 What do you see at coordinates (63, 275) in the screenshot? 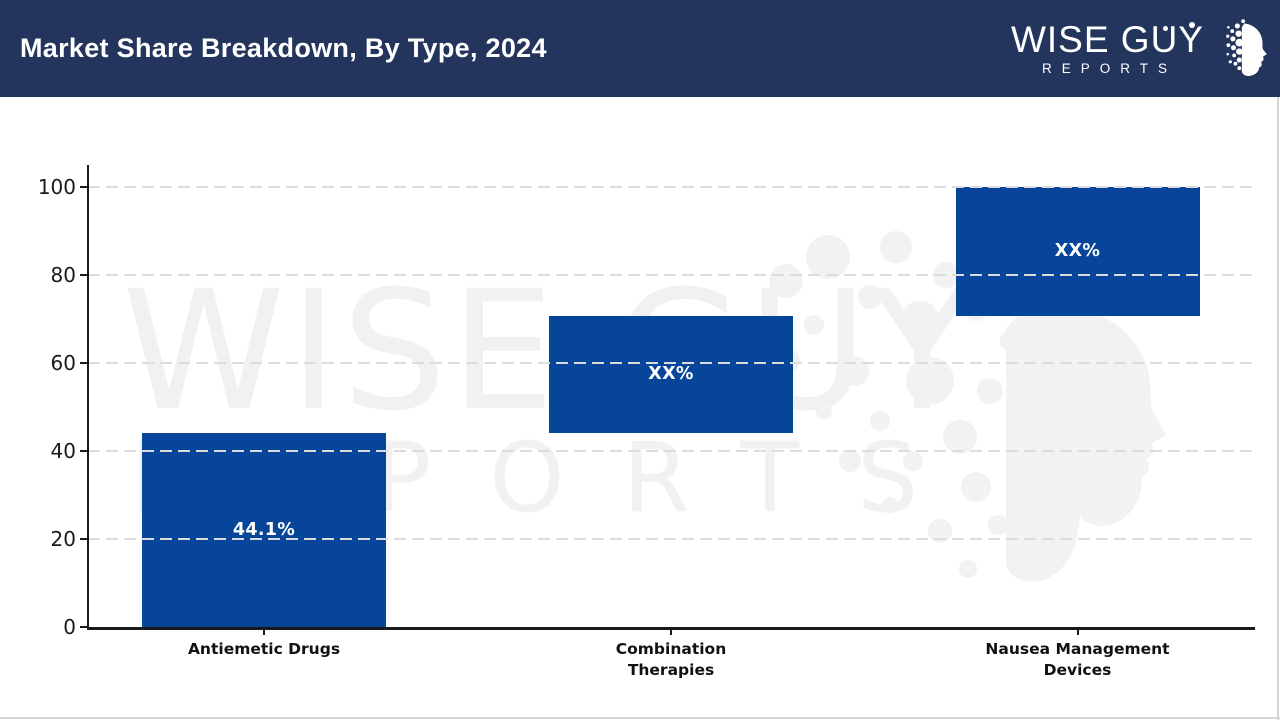
I see `y-tick-label: 80` at bounding box center [63, 275].